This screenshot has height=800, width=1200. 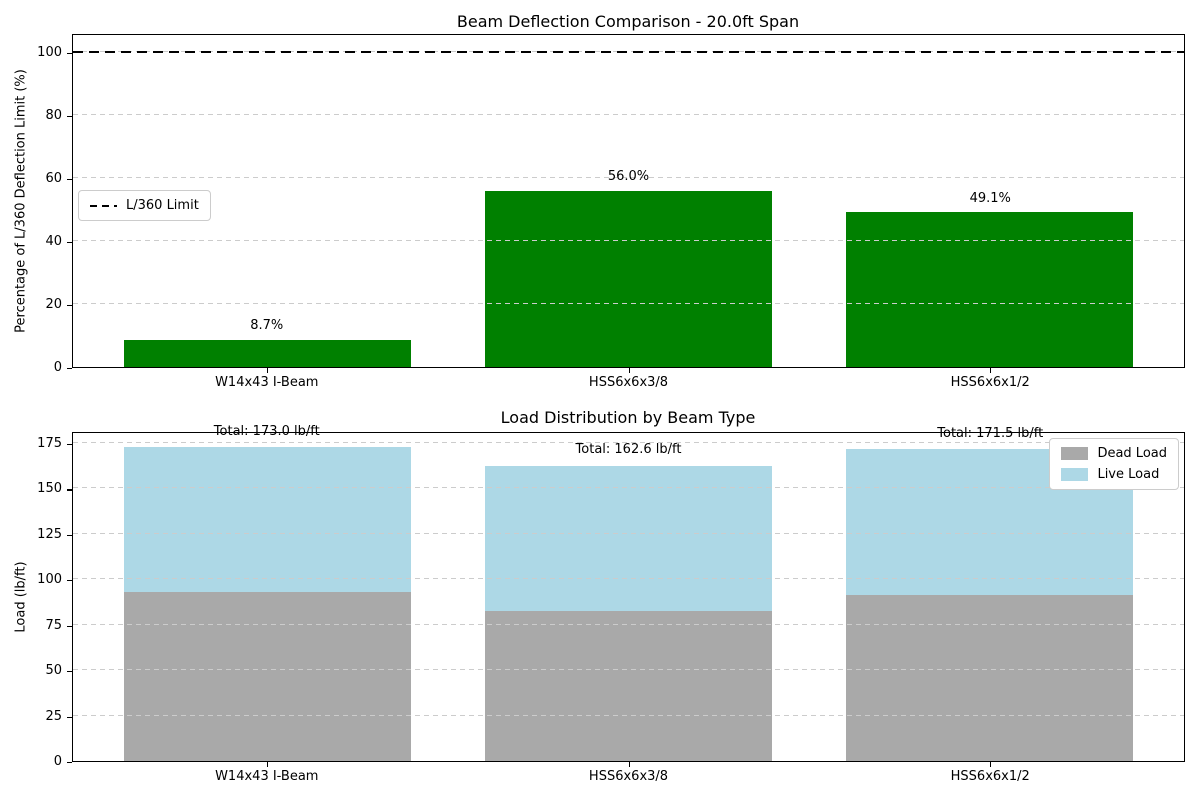 What do you see at coordinates (1114, 464) in the screenshot?
I see `load-legend: Dead Load Live Load` at bounding box center [1114, 464].